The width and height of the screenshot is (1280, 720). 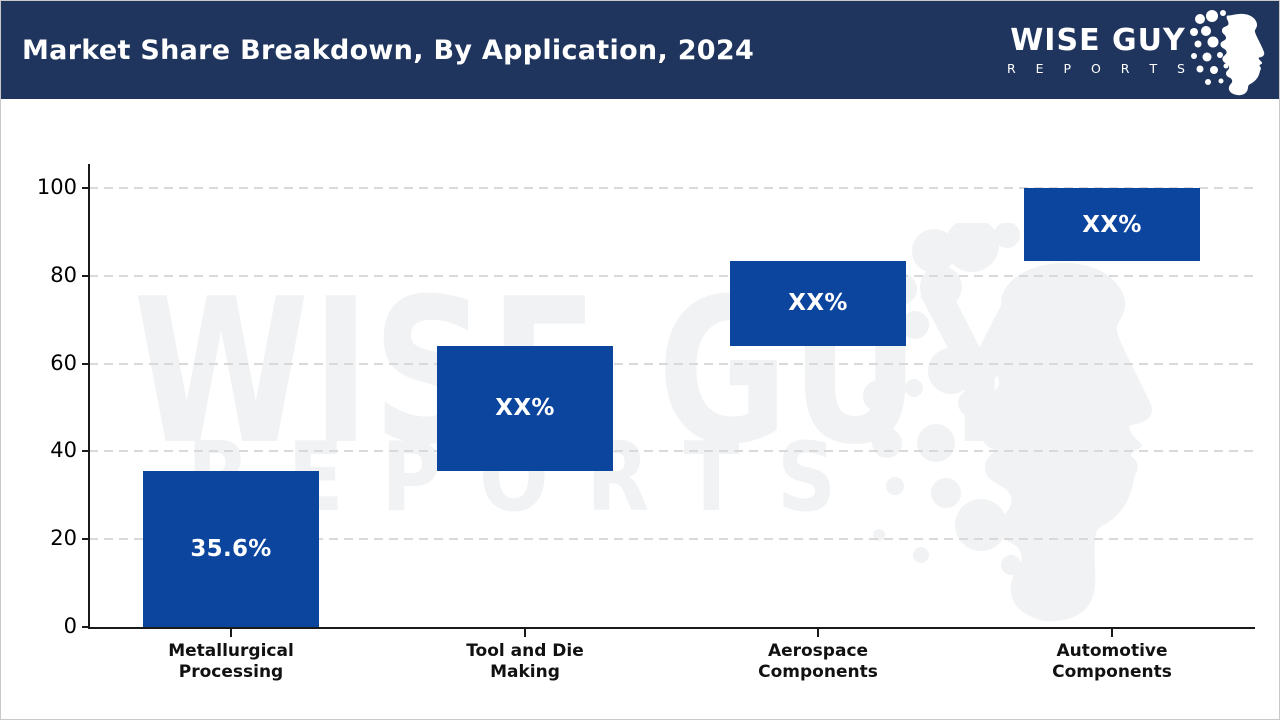 What do you see at coordinates (1098, 40) in the screenshot?
I see `logo-wordmark: WISE GUY` at bounding box center [1098, 40].